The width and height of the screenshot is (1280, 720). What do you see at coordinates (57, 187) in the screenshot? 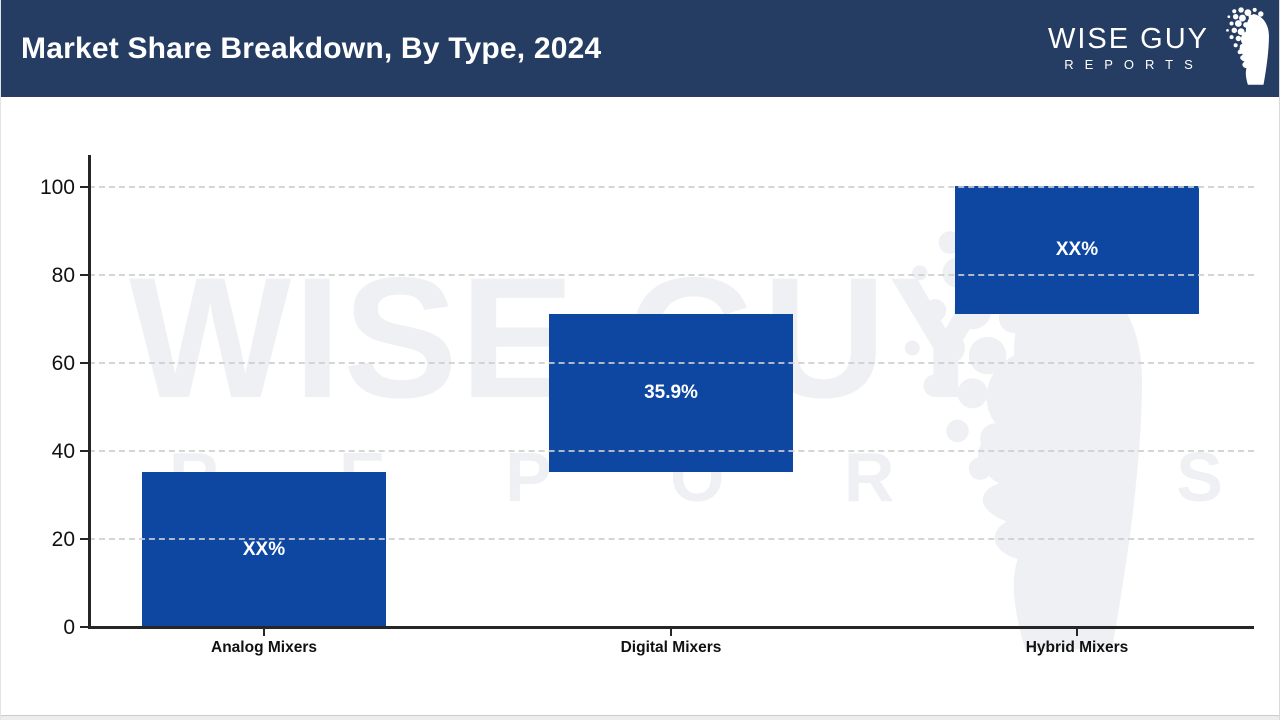
I see `y-tick-label: 100` at bounding box center [57, 187].